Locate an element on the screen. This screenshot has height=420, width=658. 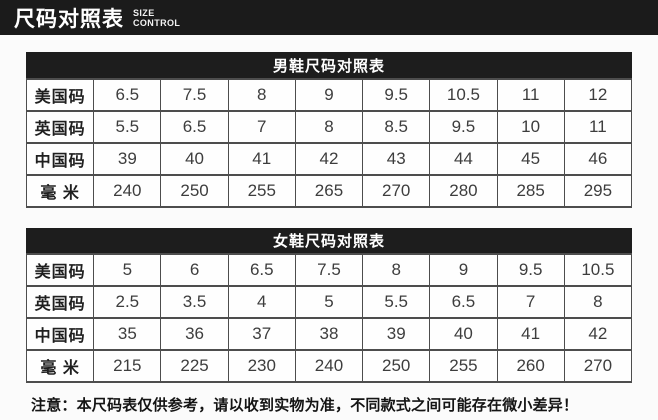
size-cell: 265 is located at coordinates (329, 190).